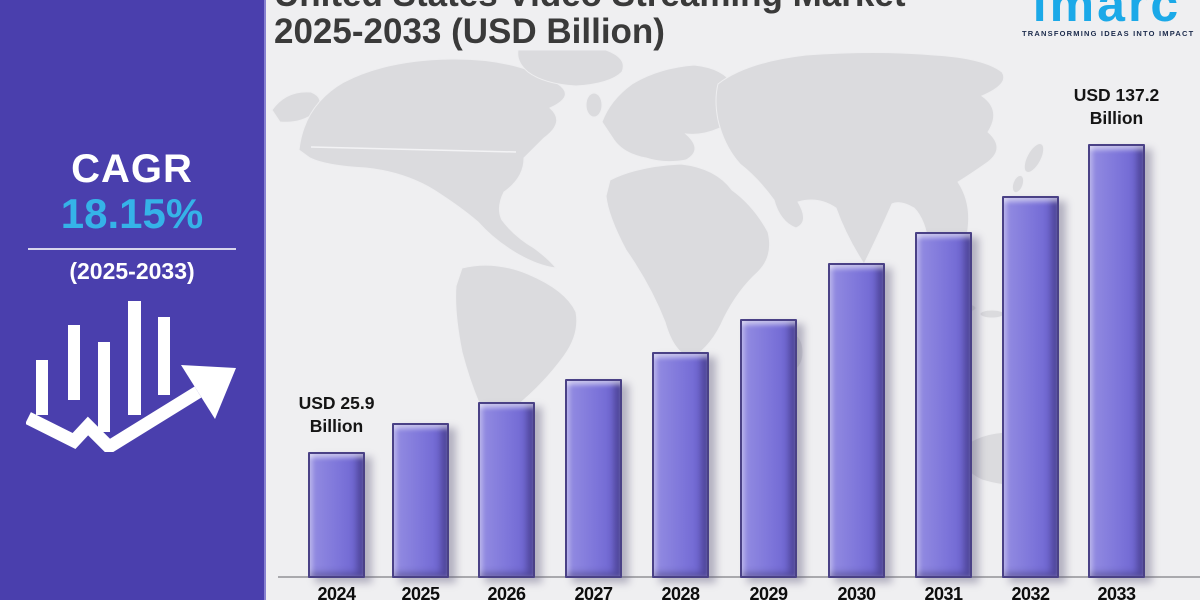  What do you see at coordinates (589, 6) in the screenshot?
I see `chart-title-line1: United States Video Streaming Market` at bounding box center [589, 6].